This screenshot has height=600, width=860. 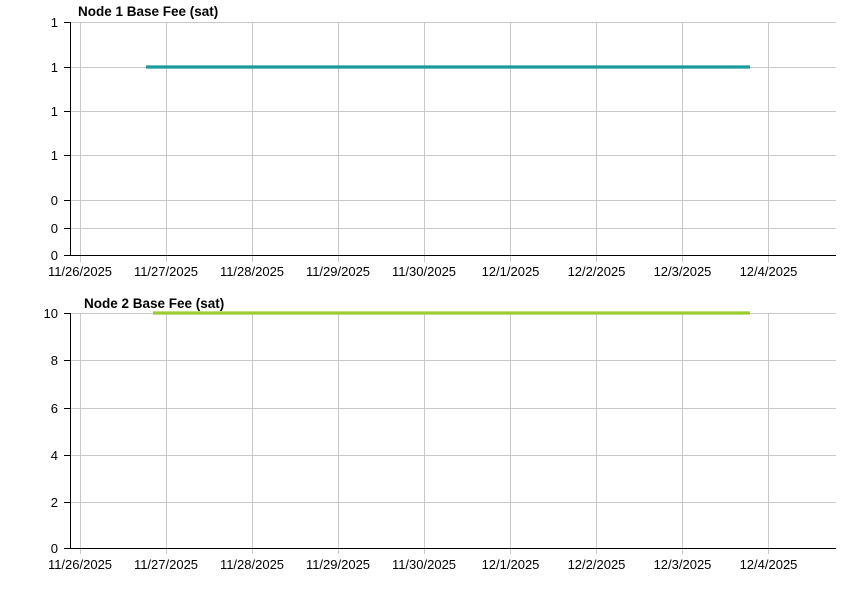 I want to click on y-tick-label: 6, so click(x=54, y=408).